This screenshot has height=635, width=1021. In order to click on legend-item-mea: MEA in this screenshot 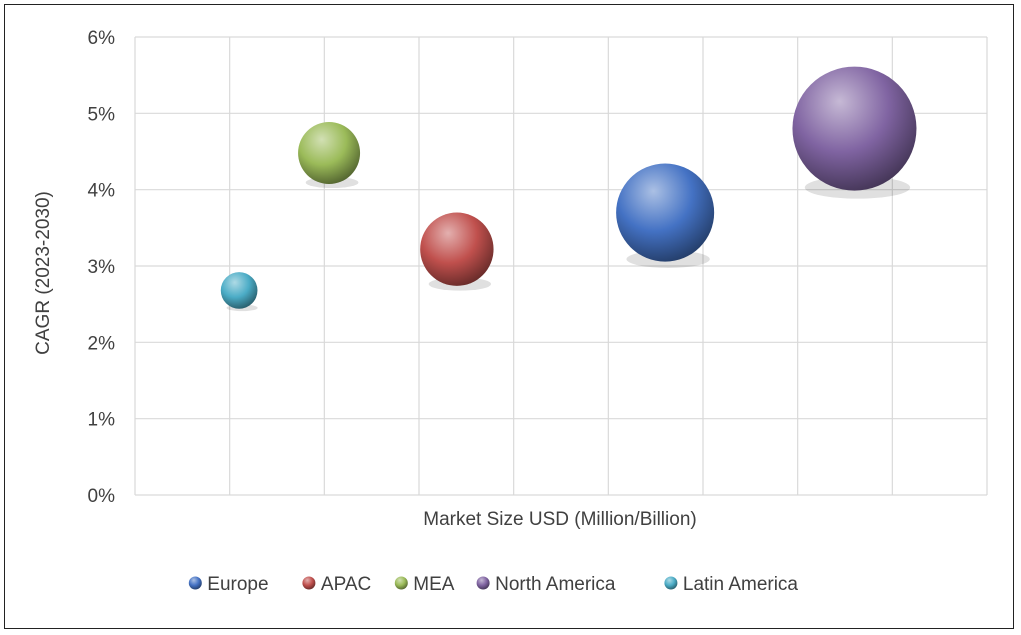, I will do `click(424, 584)`.